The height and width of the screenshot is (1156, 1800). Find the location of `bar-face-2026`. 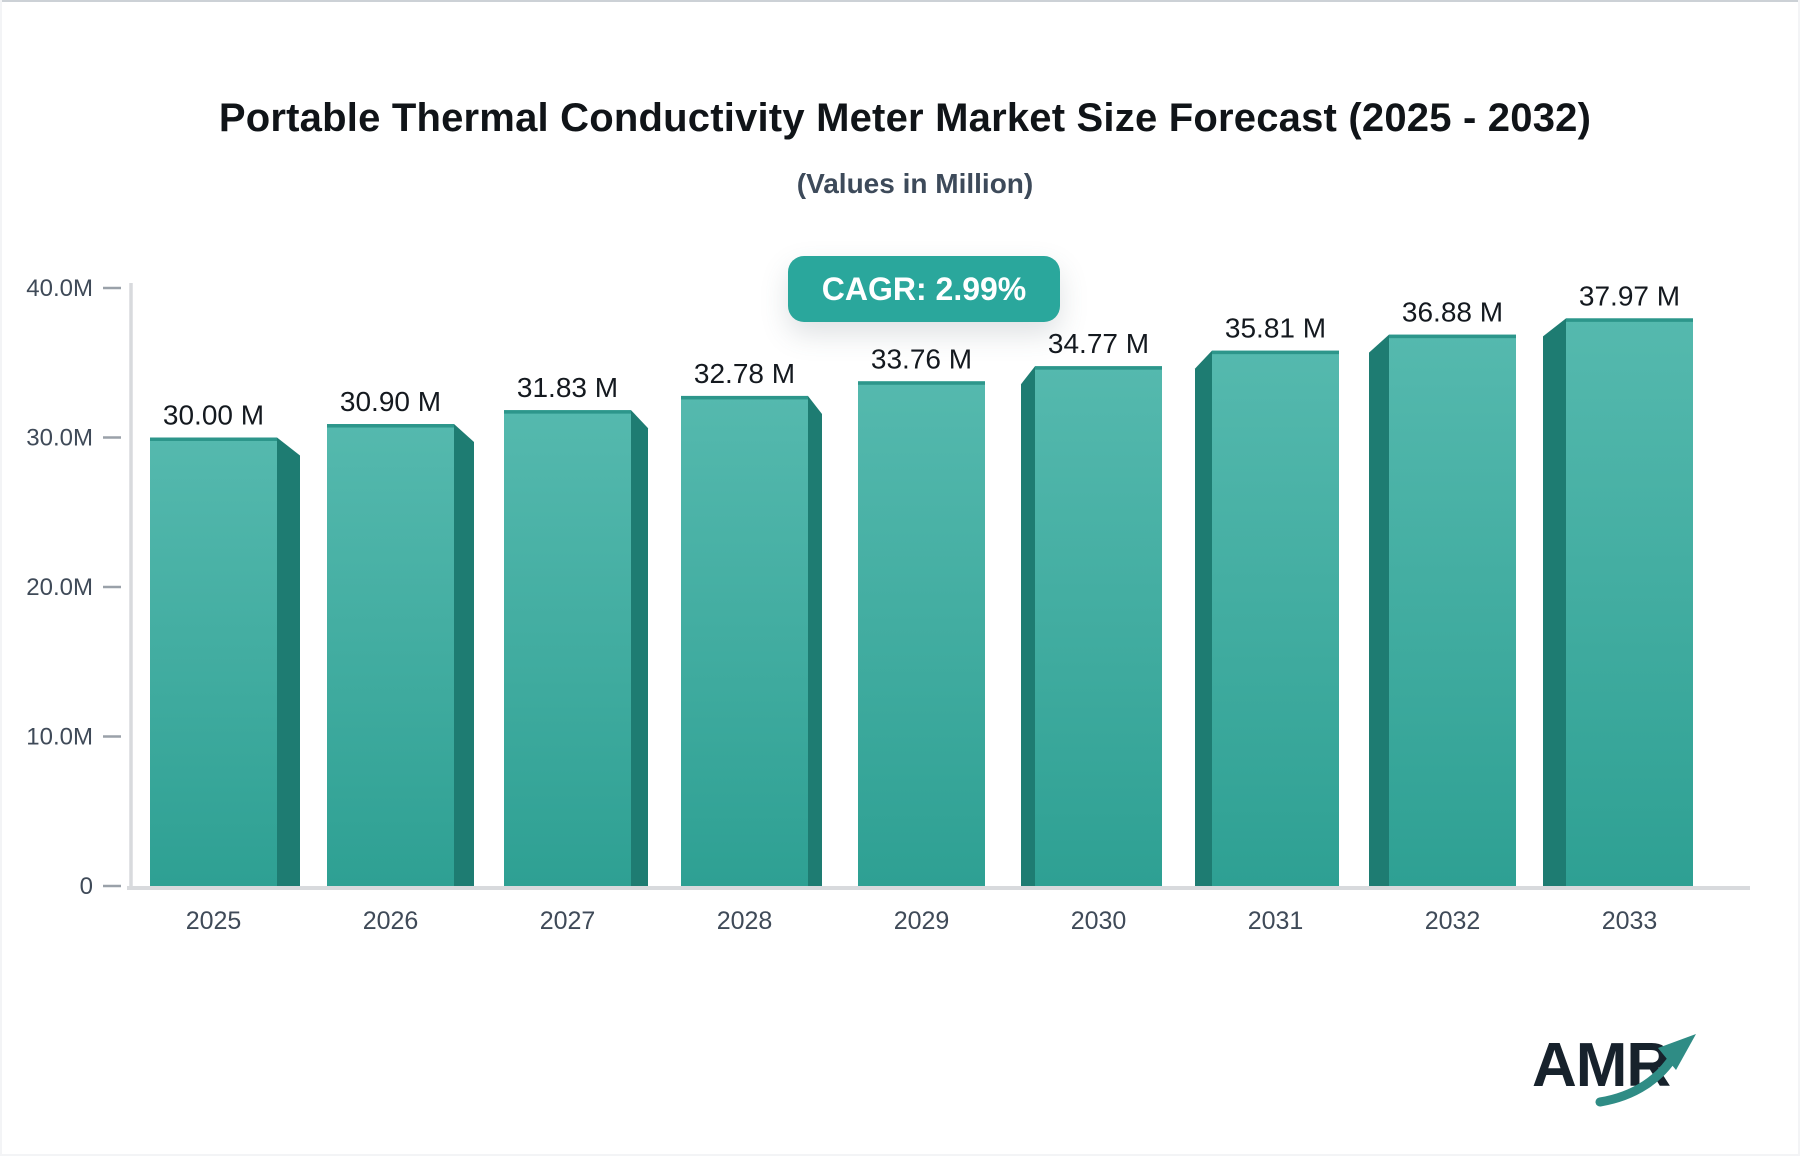

bar-face-2026 is located at coordinates (390, 655).